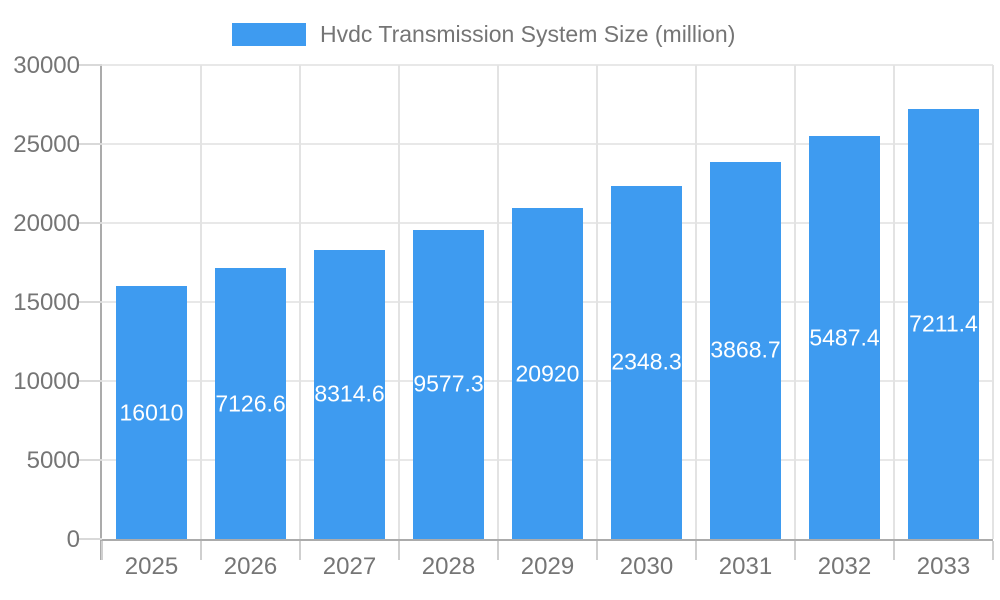 The height and width of the screenshot is (600, 1000). What do you see at coordinates (269, 34) in the screenshot?
I see `legend-color-swatch-icon` at bounding box center [269, 34].